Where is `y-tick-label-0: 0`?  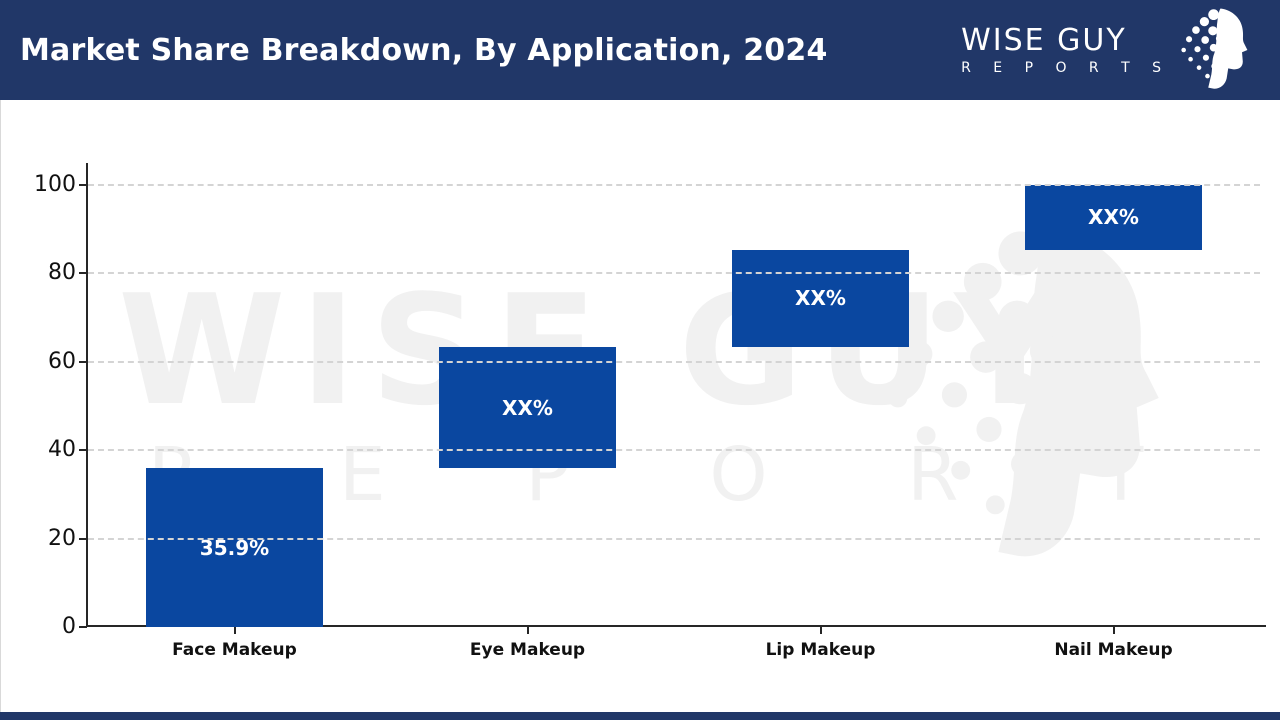 y-tick-label-0: 0 is located at coordinates (69, 626).